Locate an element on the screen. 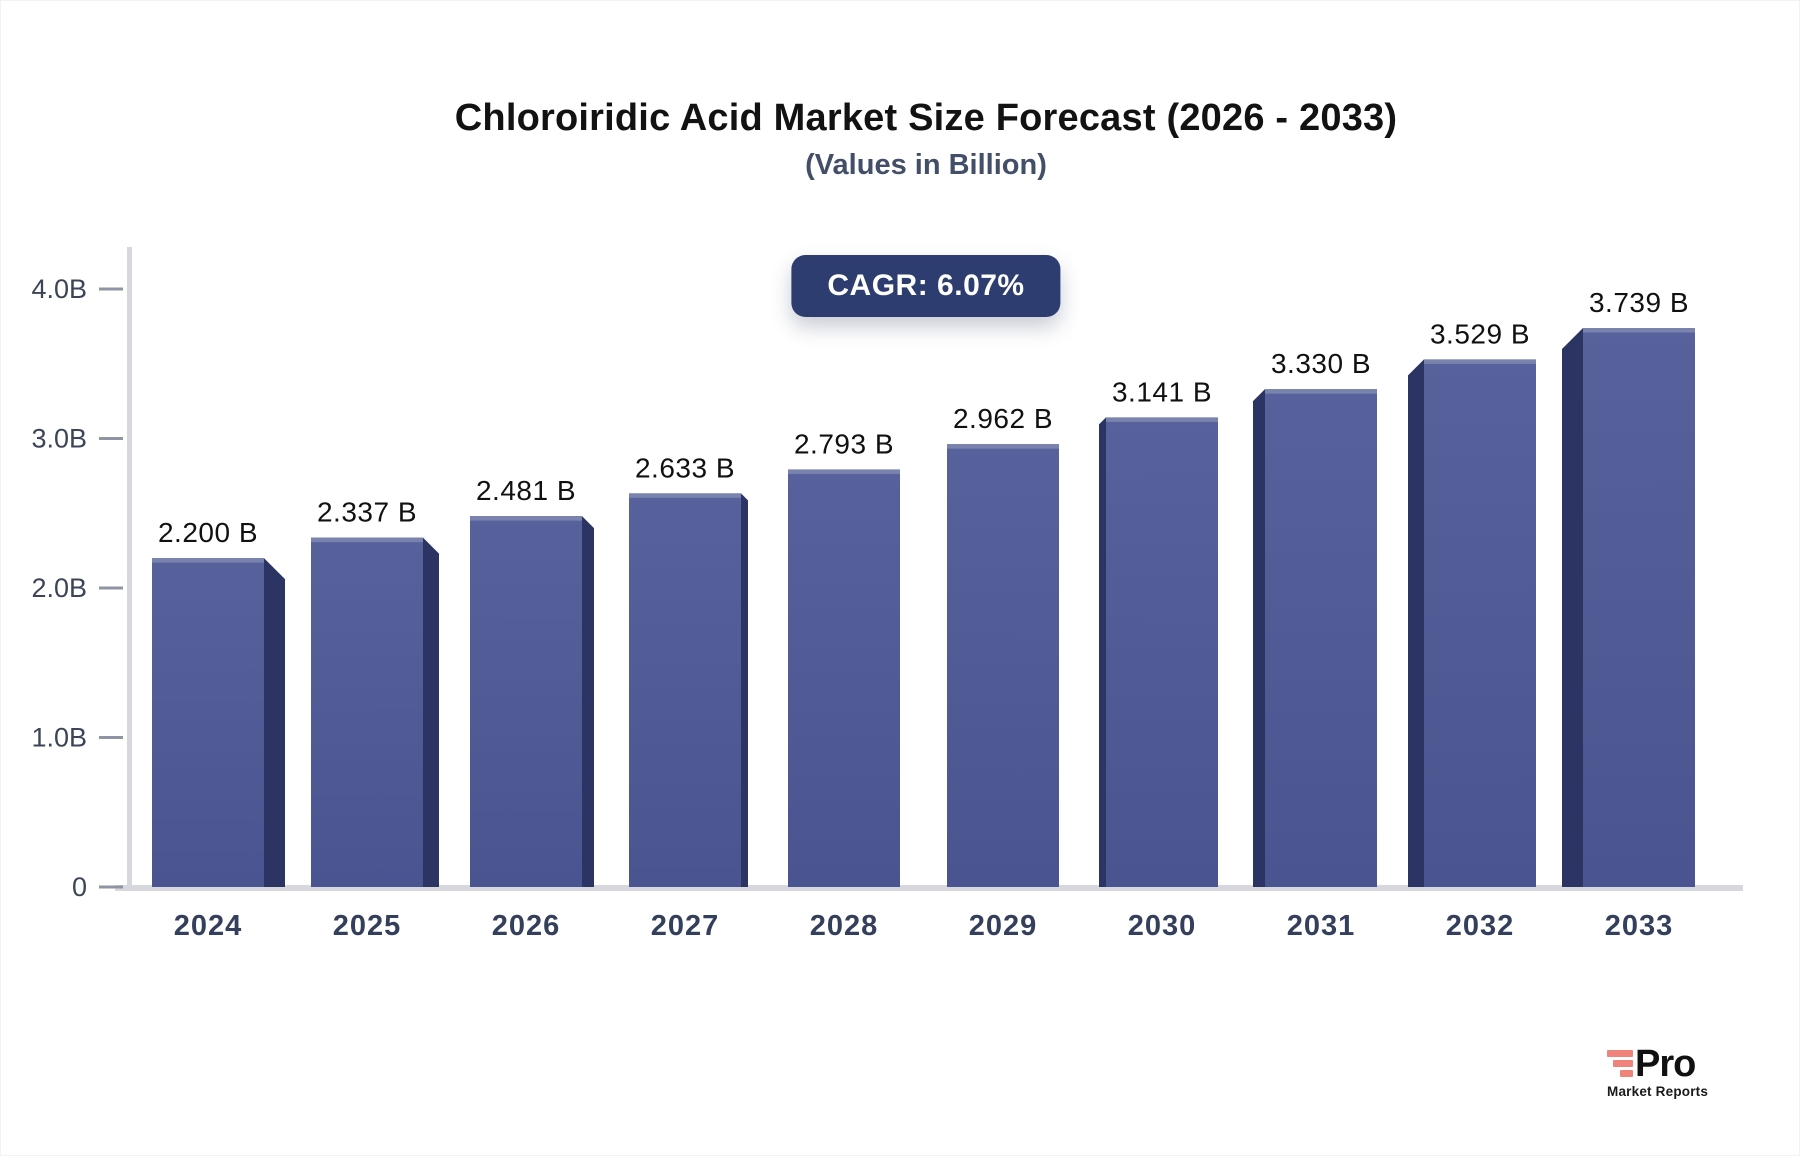 This screenshot has height=1156, width=1800. pro-market-reports-logo: Pro Market Reports is located at coordinates (1658, 1071).